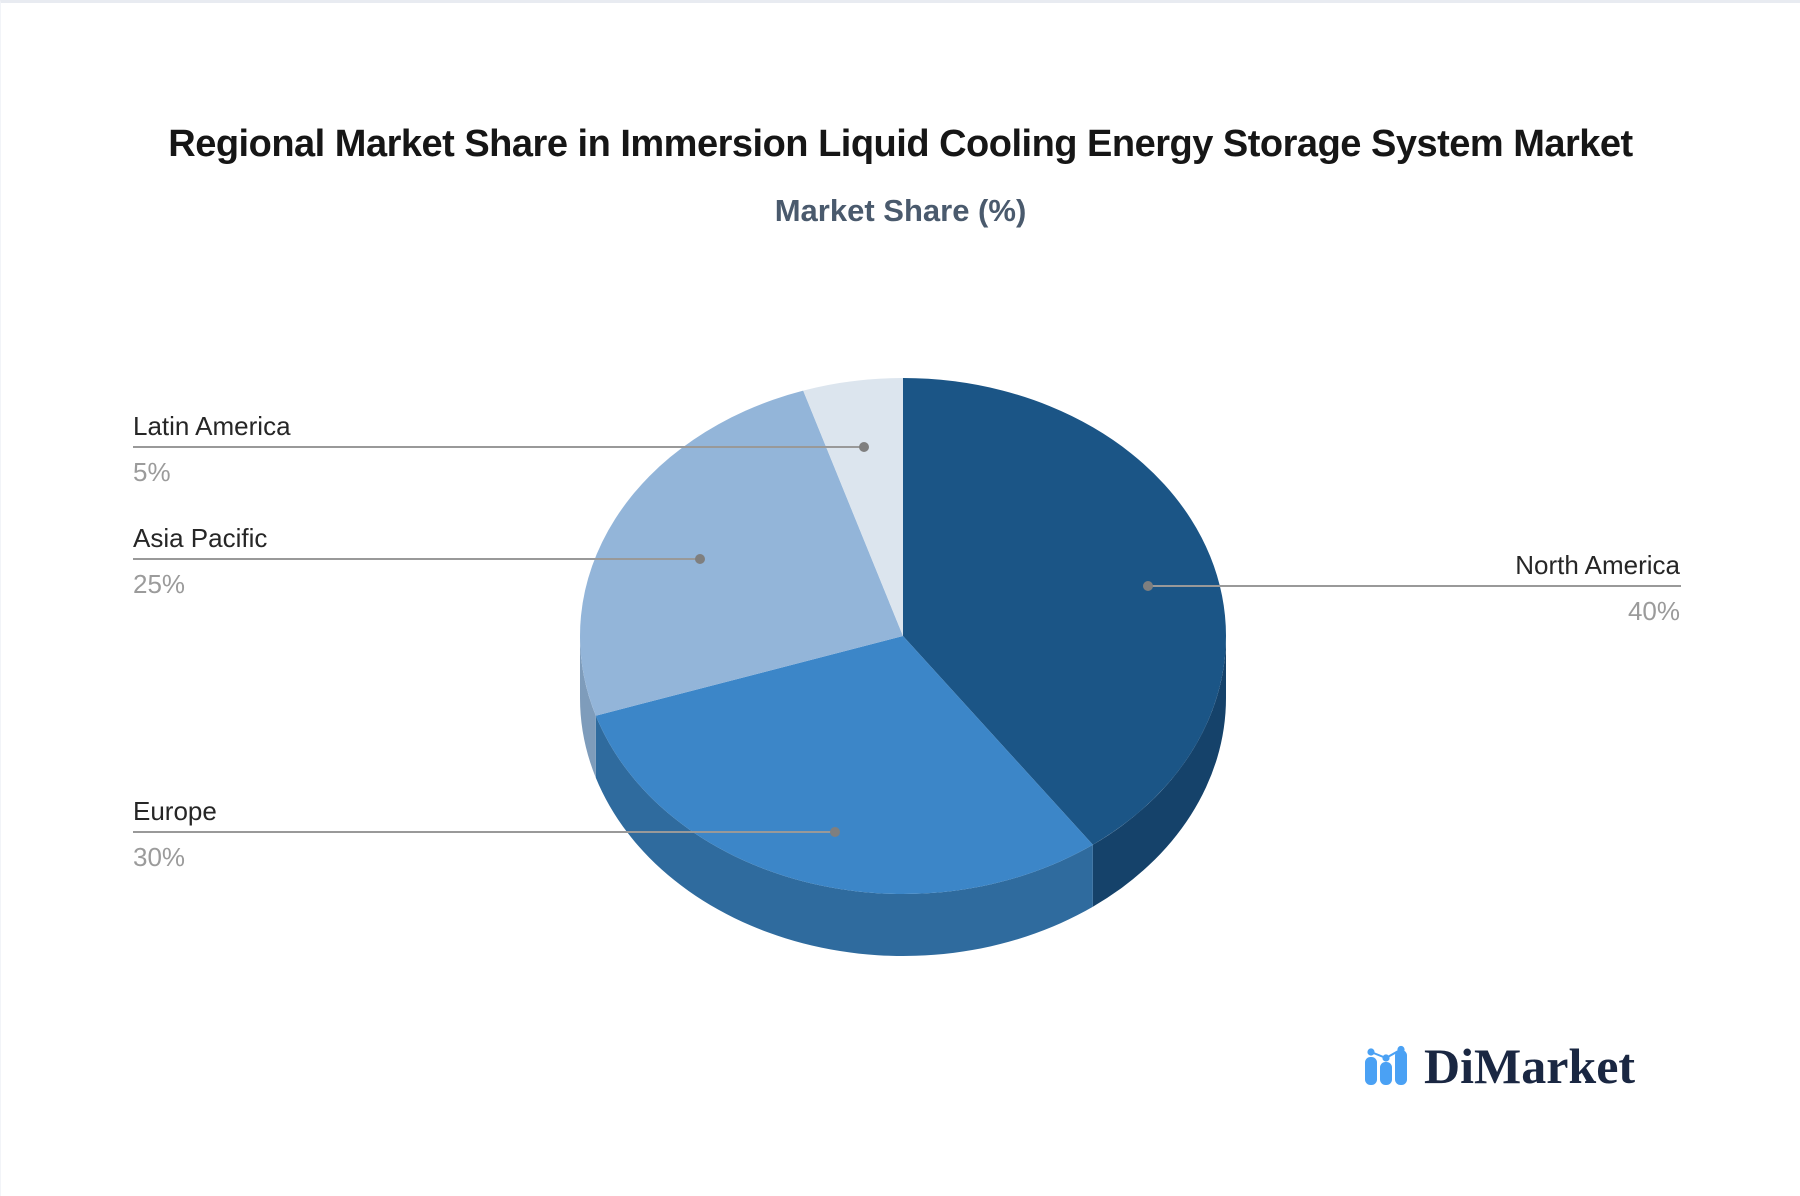  Describe the element at coordinates (1653, 611) in the screenshot. I see `callout-value-north-america: 40%` at that location.